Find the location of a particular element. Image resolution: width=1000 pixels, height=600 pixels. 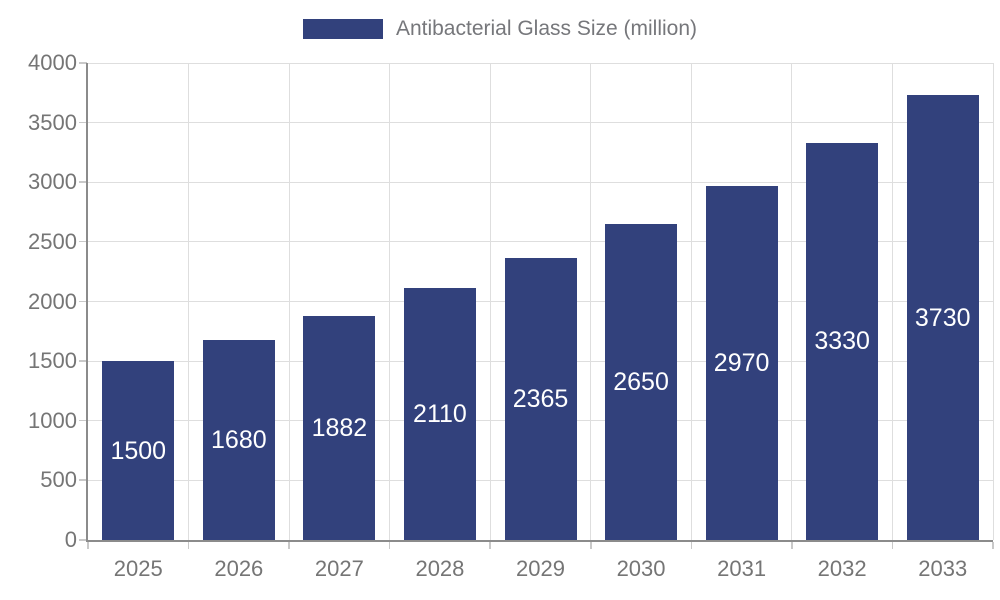

x-tick-label: 2030 is located at coordinates (641, 568).